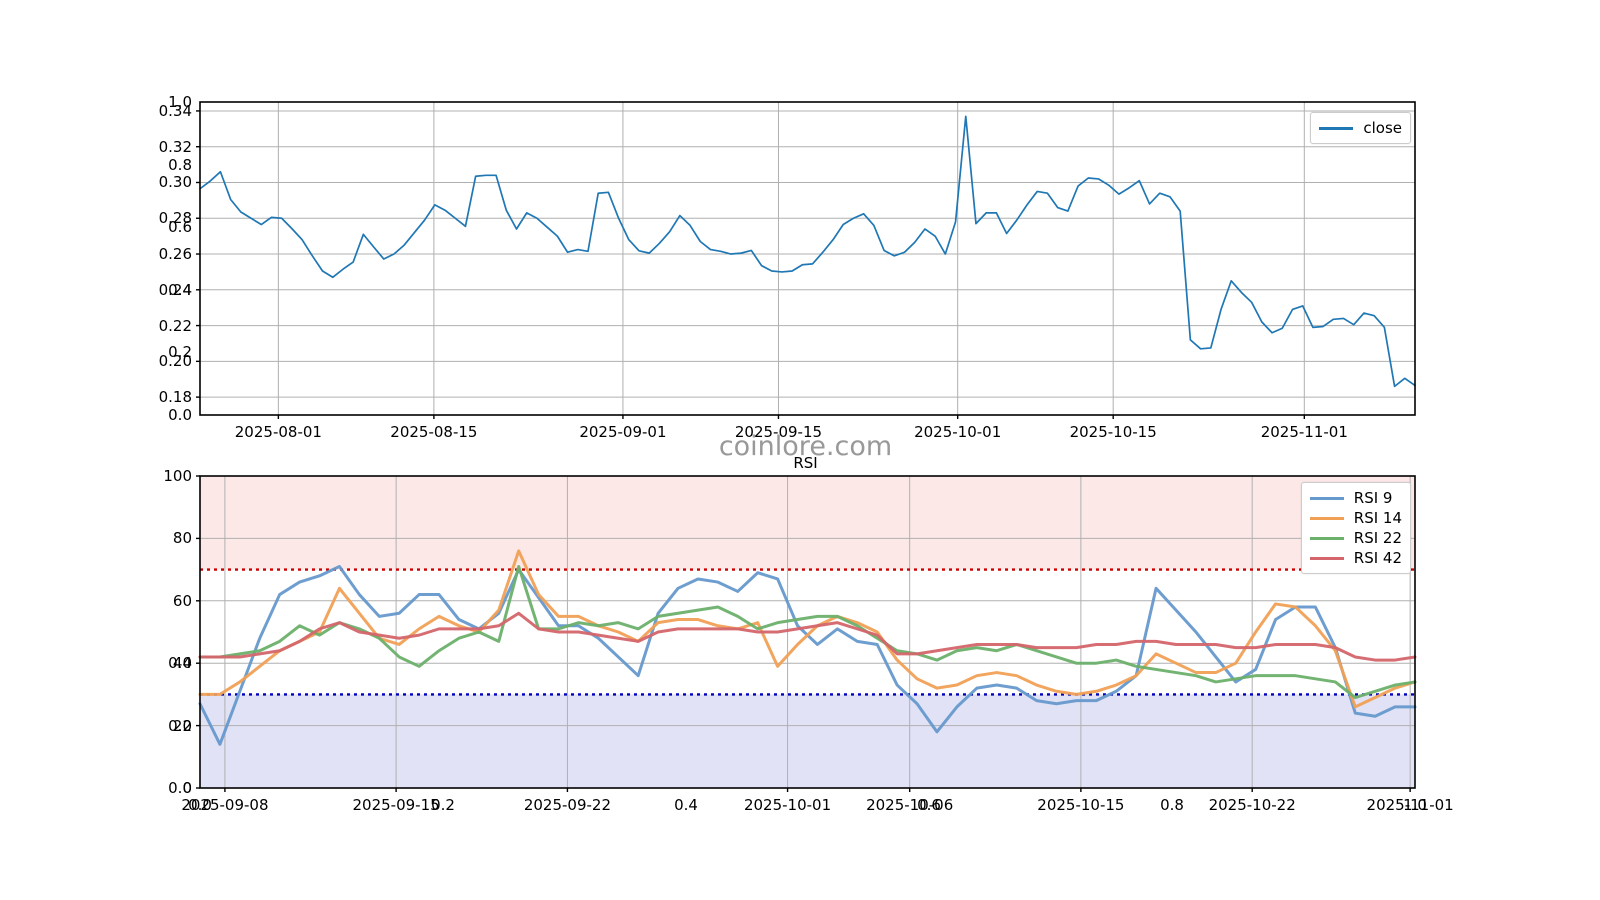 The width and height of the screenshot is (1600, 900). I want to click on rsi-overlay-xtick-label: 1.0, so click(1415, 805).